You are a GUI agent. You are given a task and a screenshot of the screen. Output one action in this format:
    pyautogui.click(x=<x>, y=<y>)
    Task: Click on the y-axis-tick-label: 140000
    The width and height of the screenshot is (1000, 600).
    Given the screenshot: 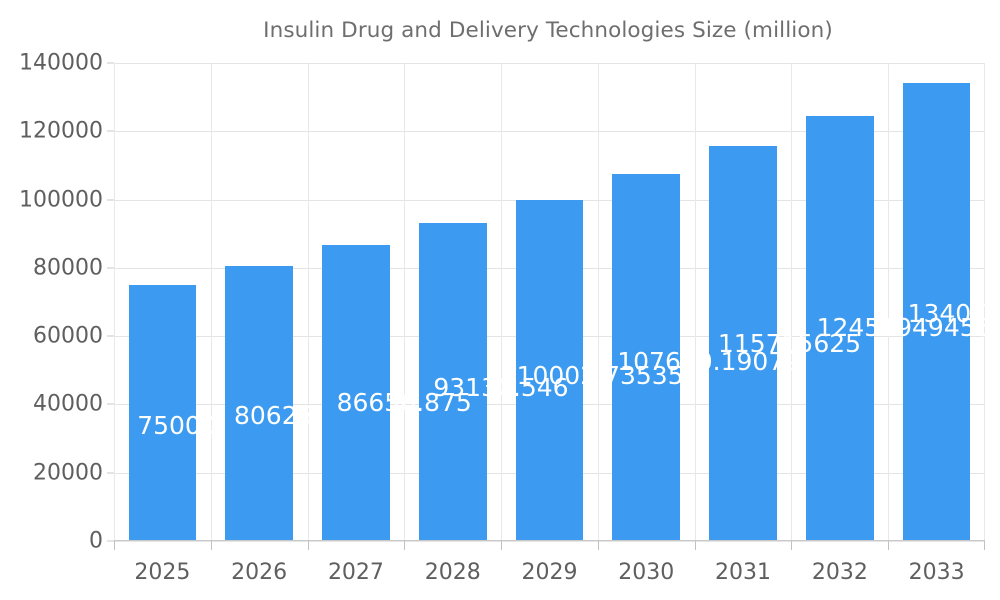 What is the action you would take?
    pyautogui.click(x=61, y=63)
    